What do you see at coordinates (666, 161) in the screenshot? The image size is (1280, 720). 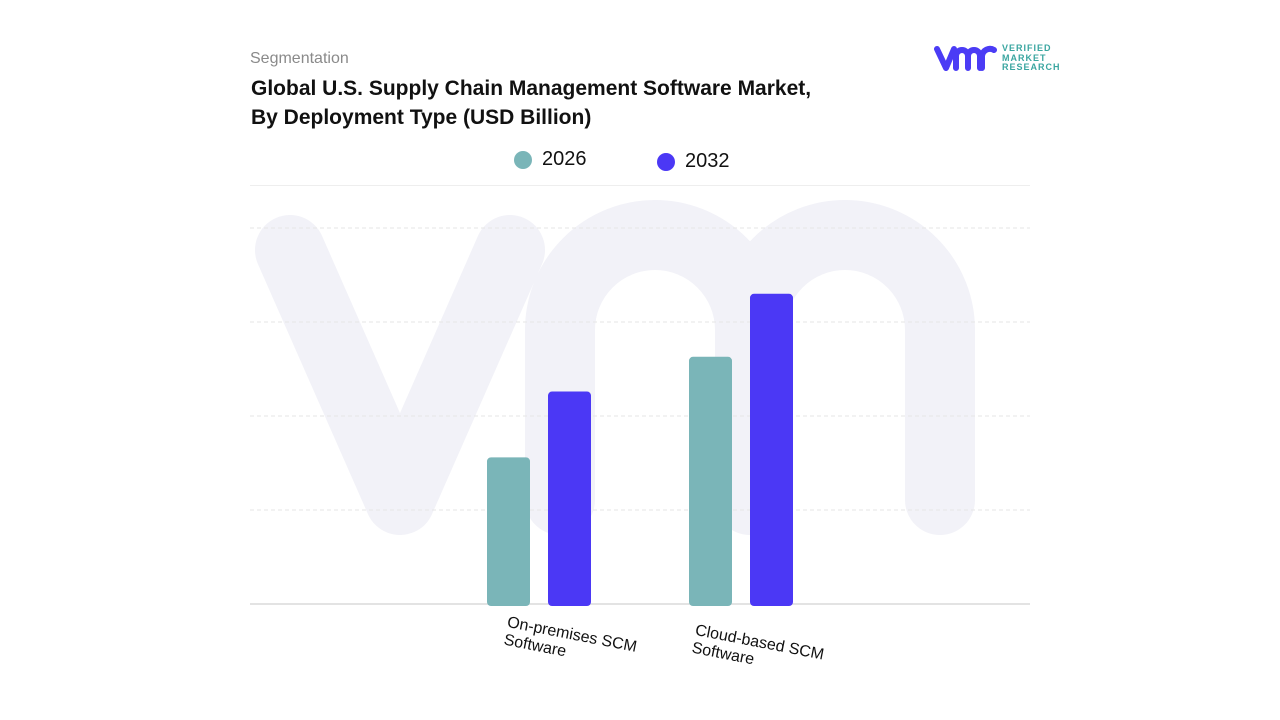 I see `legend-swatch-2032` at bounding box center [666, 161].